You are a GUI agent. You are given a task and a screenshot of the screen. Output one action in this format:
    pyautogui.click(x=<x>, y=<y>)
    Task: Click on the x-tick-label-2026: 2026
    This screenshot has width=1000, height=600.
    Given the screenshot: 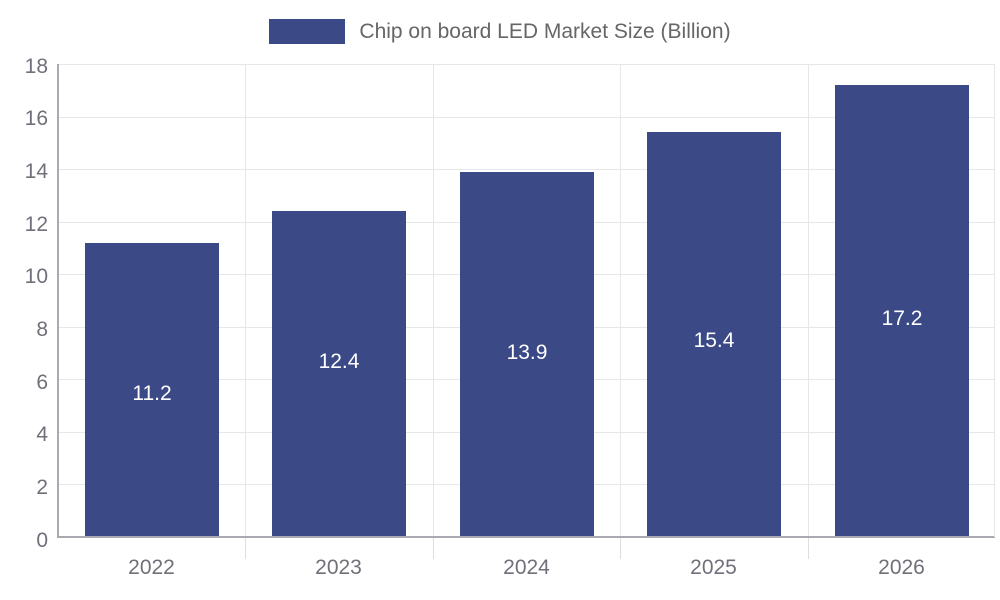 What is the action you would take?
    pyautogui.click(x=901, y=567)
    